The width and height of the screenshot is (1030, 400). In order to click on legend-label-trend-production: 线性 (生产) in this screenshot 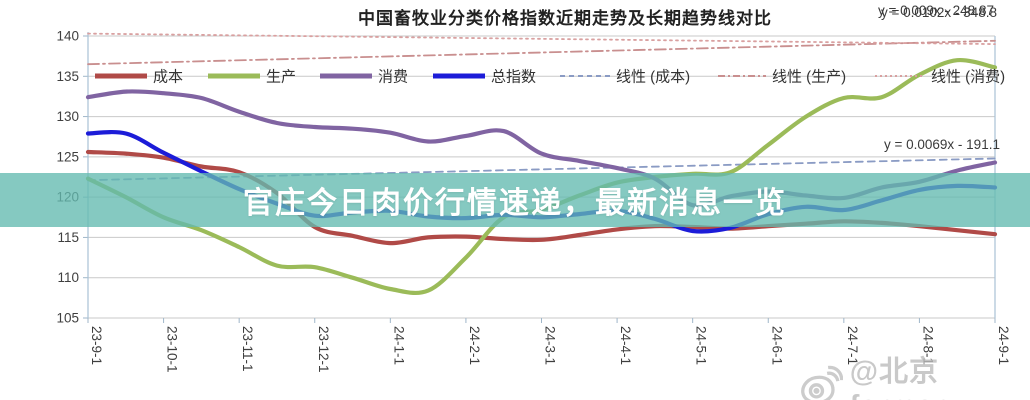, I will do `click(809, 77)`.